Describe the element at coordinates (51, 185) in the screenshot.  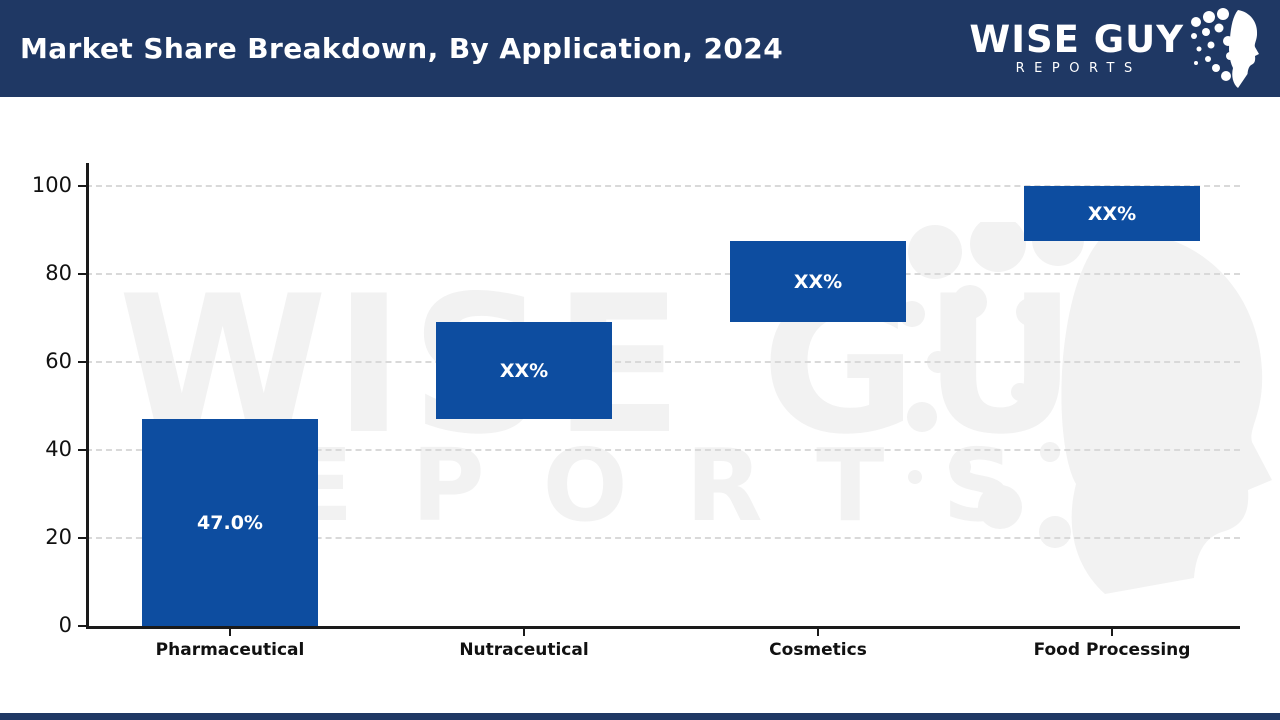
I see `y-tick-label-100: 100` at that location.